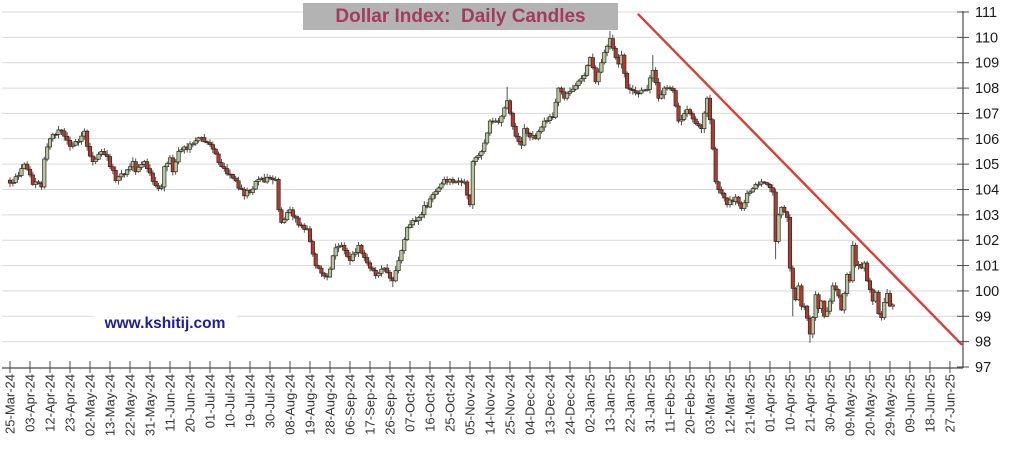  Describe the element at coordinates (209, 401) in the screenshot. I see `svg-text: 01-Jul-24` at that location.